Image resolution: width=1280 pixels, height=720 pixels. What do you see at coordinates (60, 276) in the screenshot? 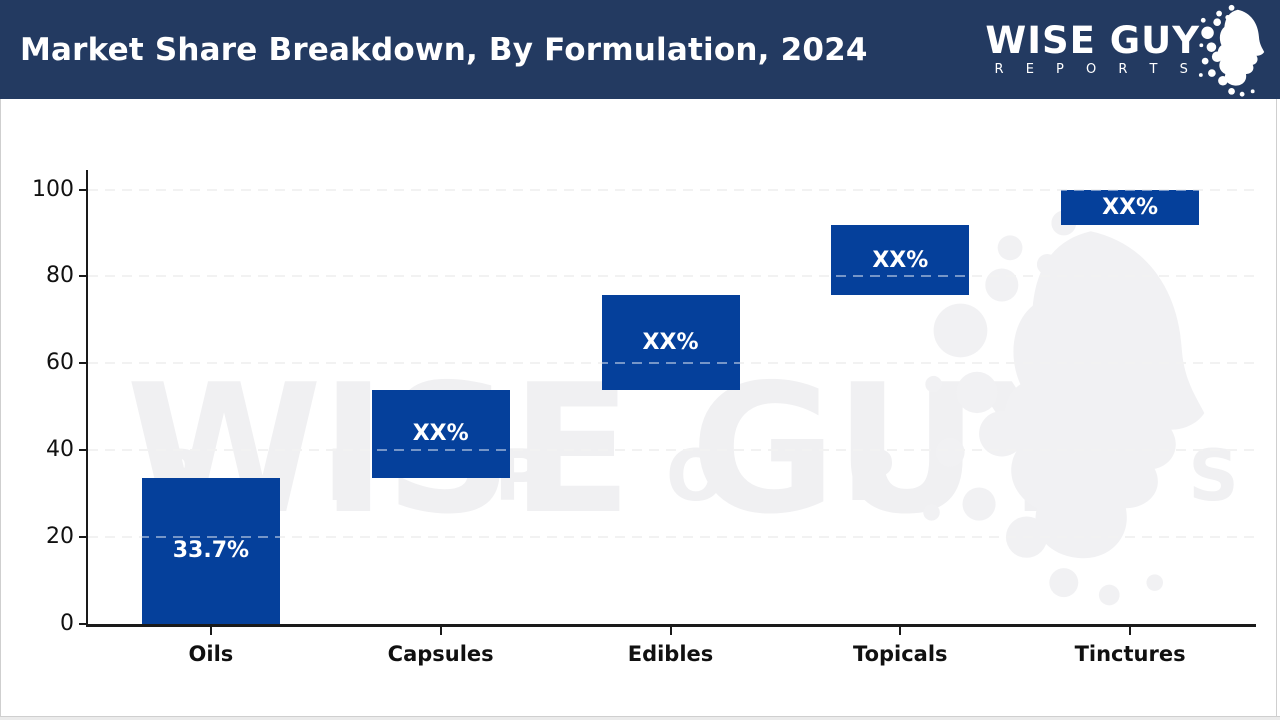
I see `y-tick-label-80: 80` at bounding box center [60, 276].